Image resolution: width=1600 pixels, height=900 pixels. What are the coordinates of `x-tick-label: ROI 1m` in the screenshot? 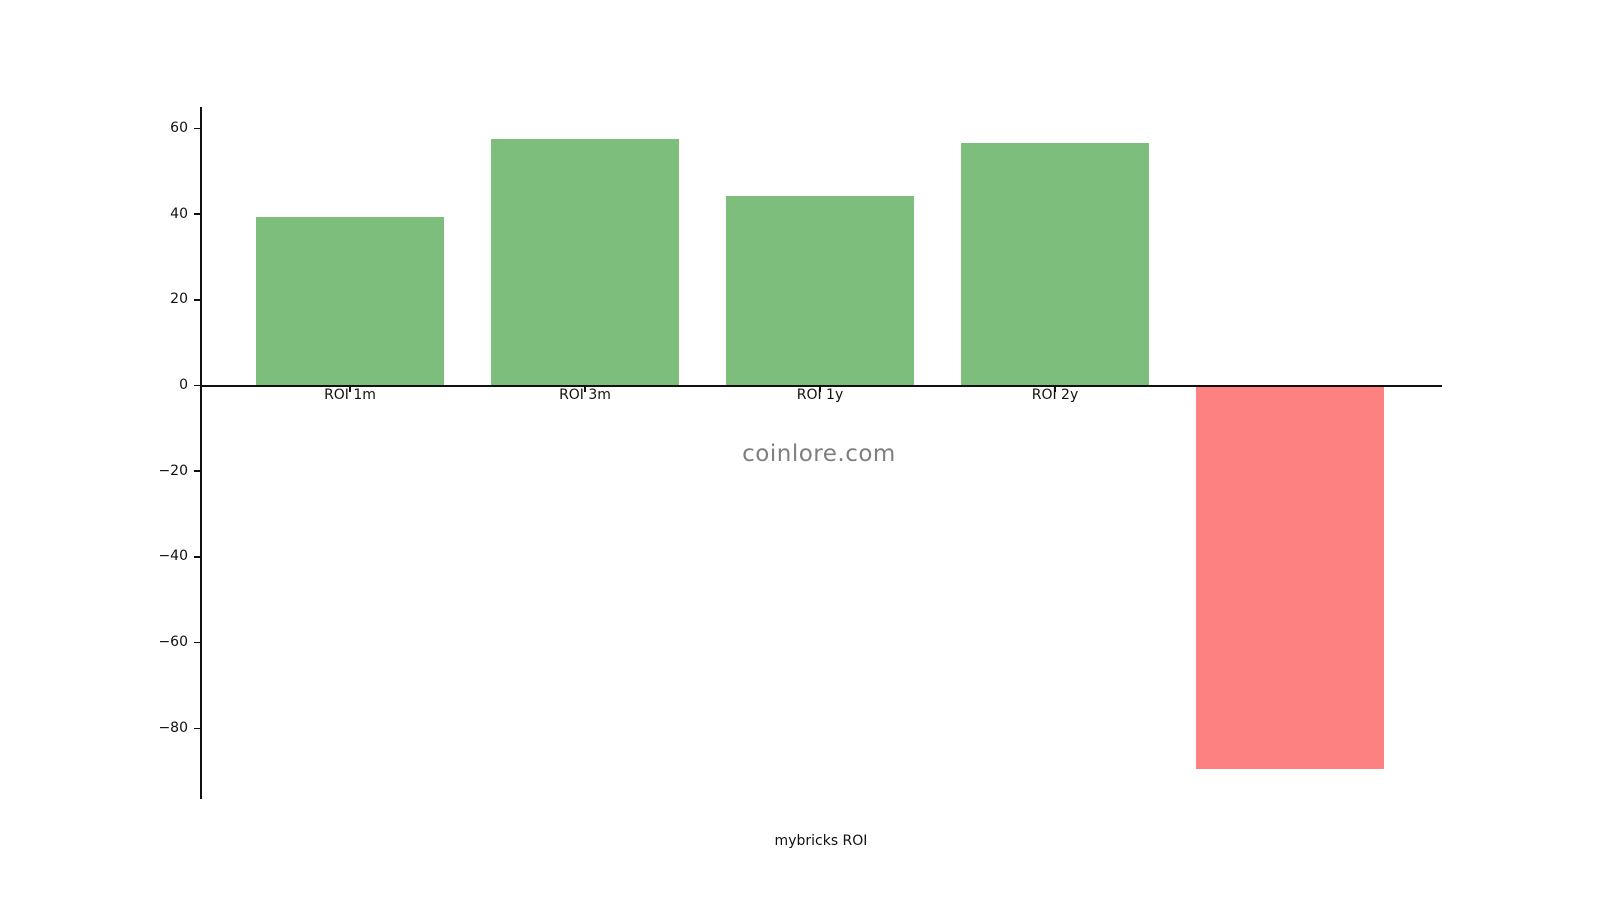 It's located at (350, 395).